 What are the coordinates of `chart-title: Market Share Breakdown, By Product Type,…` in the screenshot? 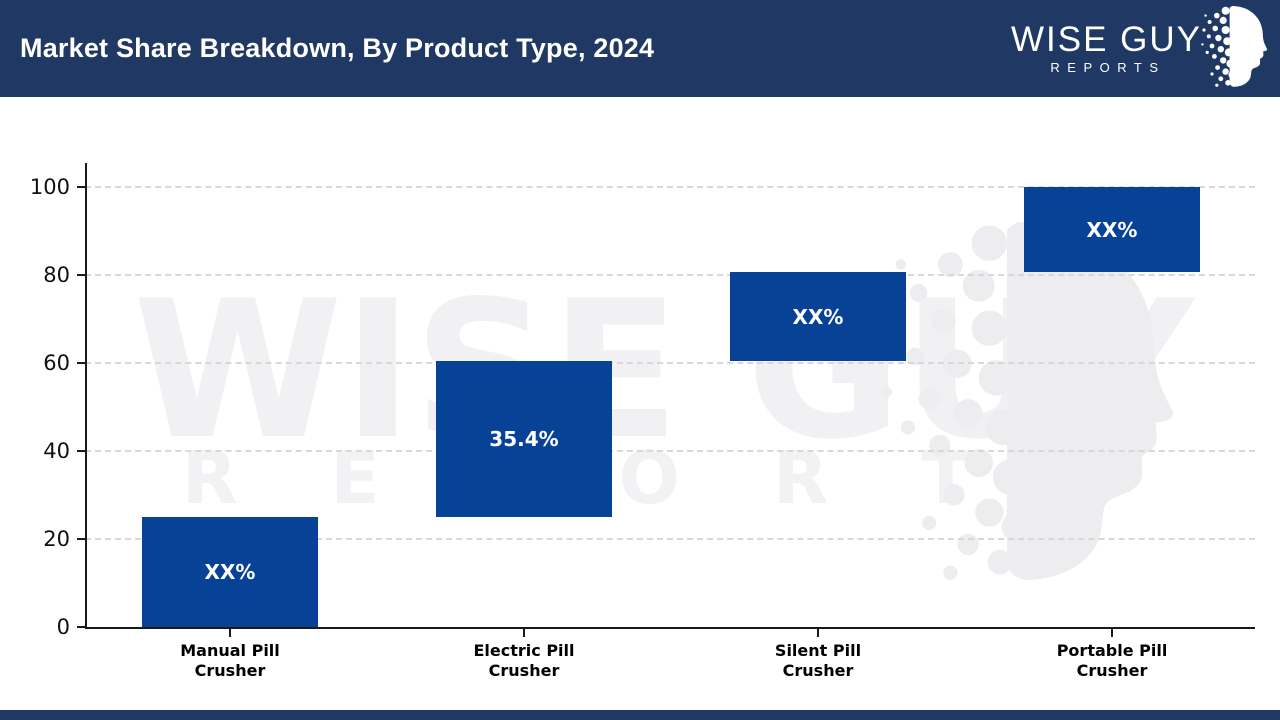 It's located at (337, 48).